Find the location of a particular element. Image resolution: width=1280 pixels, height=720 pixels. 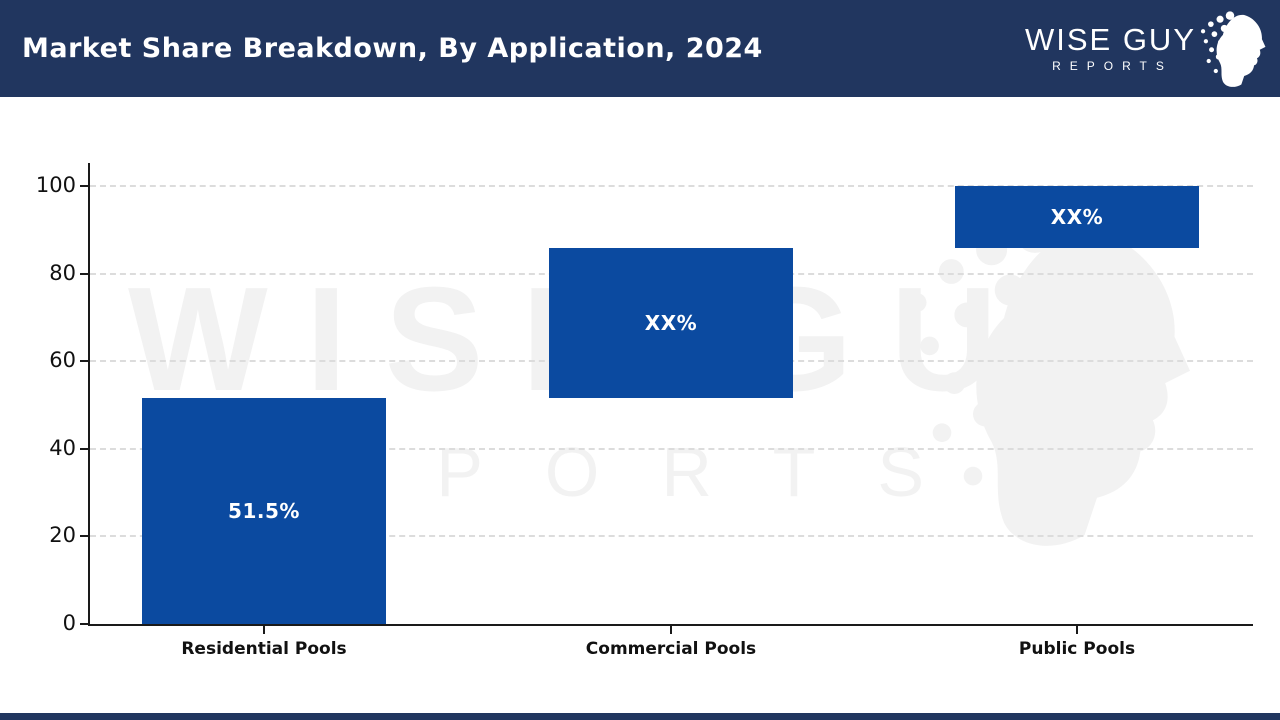

bar-commercial-pools: XX% is located at coordinates (671, 323).